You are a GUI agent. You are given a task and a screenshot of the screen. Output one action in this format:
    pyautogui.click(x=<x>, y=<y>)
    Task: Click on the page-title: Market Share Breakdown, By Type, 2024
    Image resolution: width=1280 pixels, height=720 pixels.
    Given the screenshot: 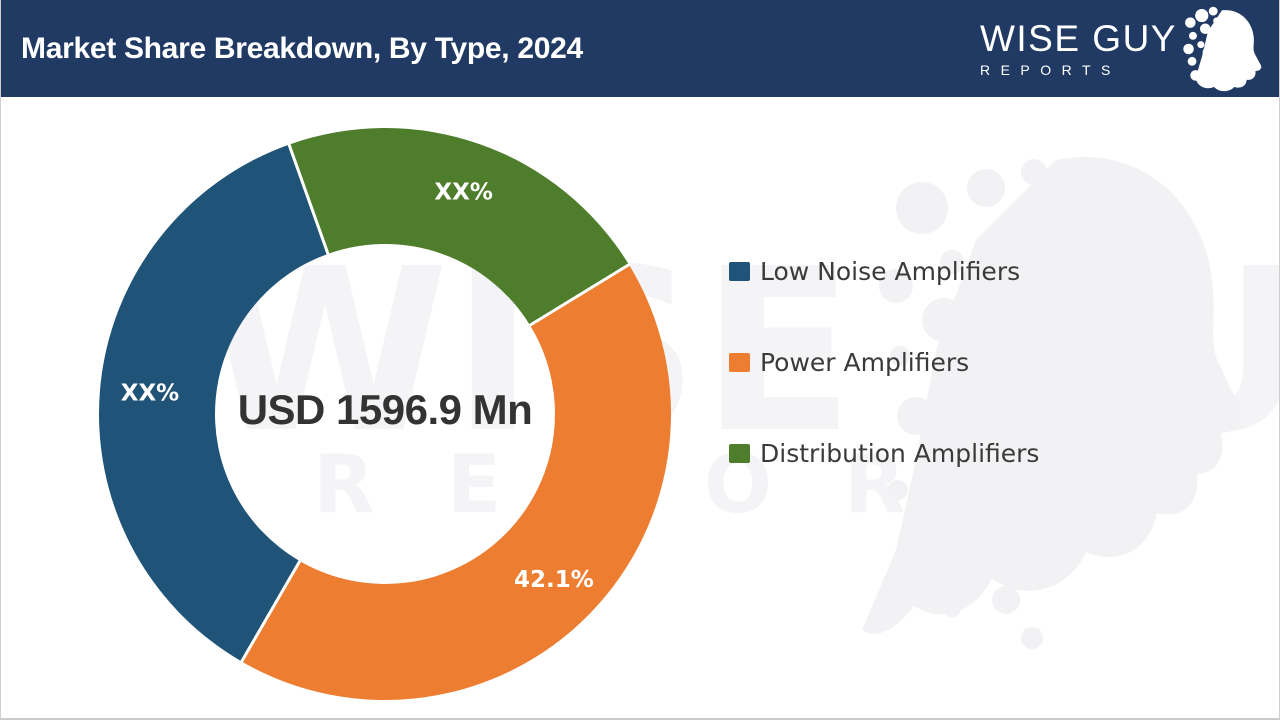 What is the action you would take?
    pyautogui.click(x=302, y=48)
    